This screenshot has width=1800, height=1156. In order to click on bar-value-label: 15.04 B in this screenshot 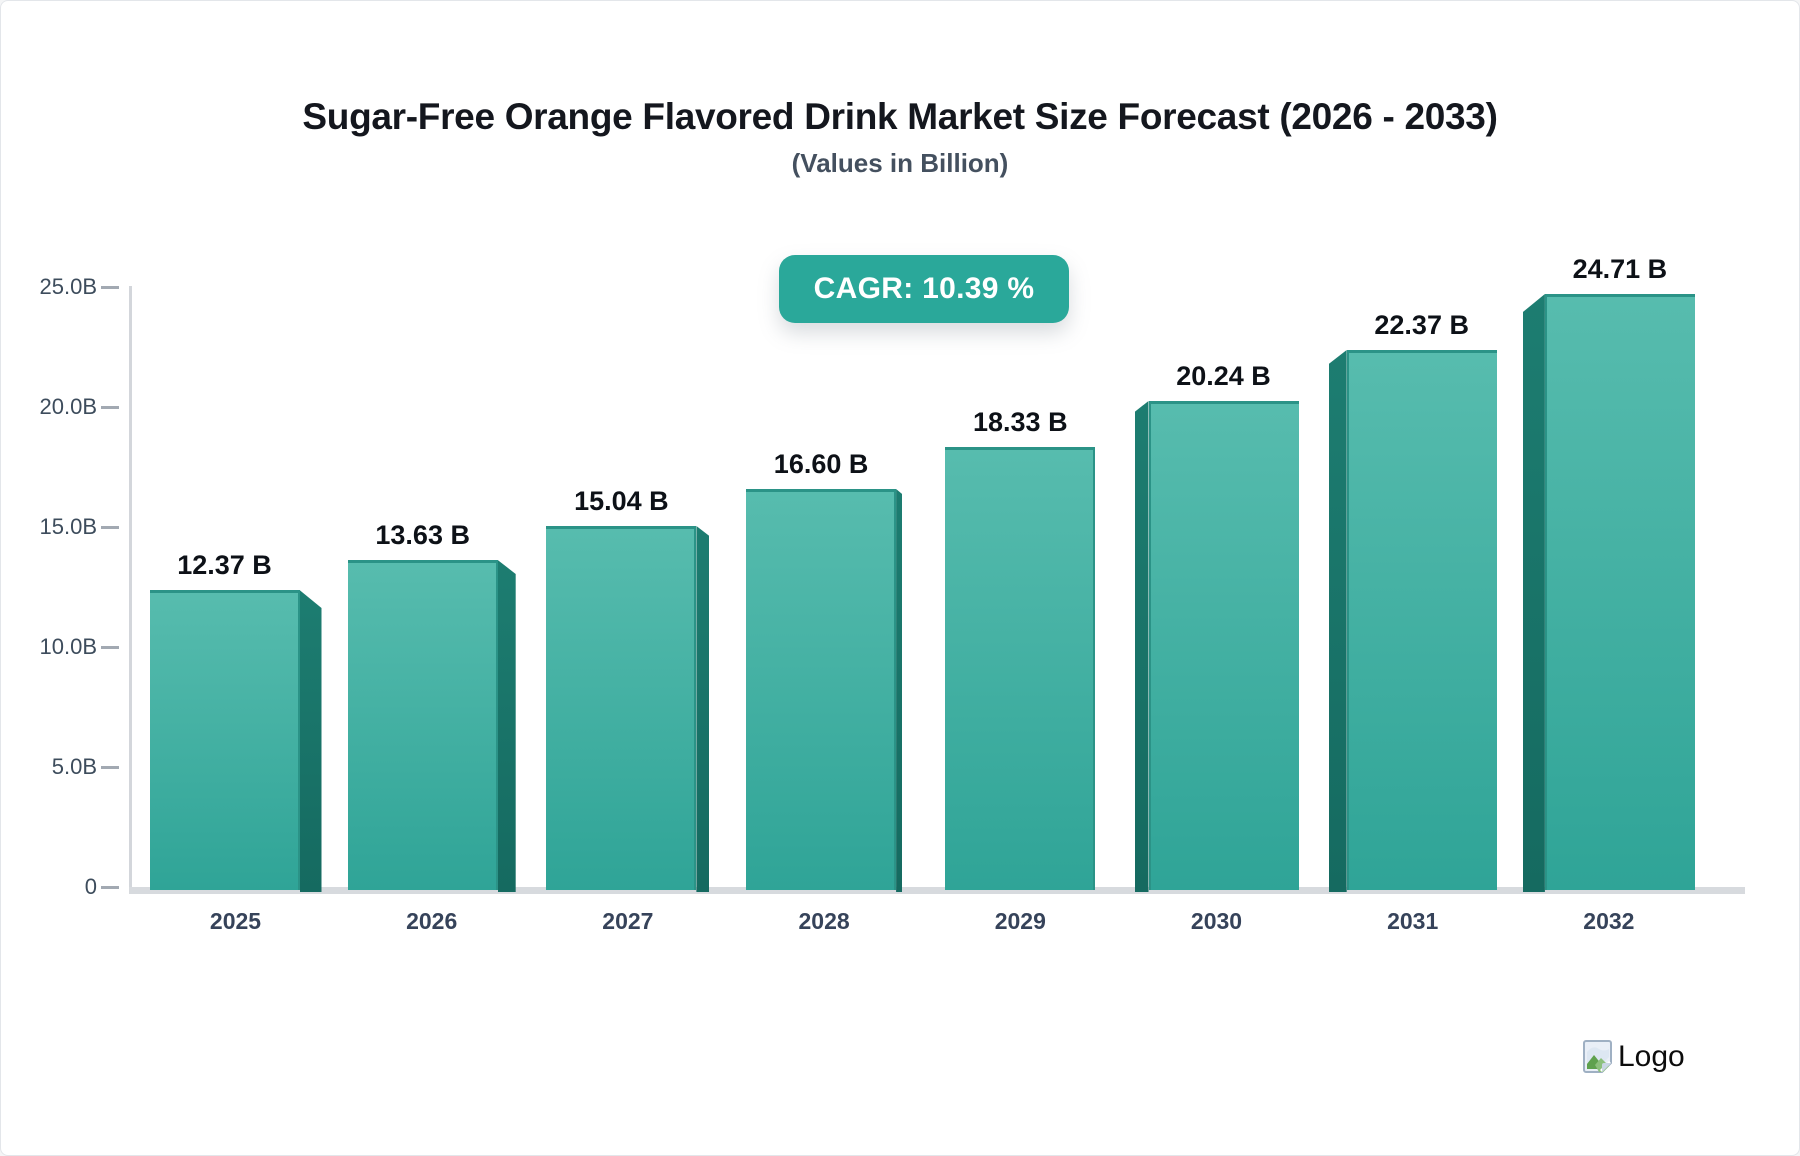, I will do `click(621, 501)`.